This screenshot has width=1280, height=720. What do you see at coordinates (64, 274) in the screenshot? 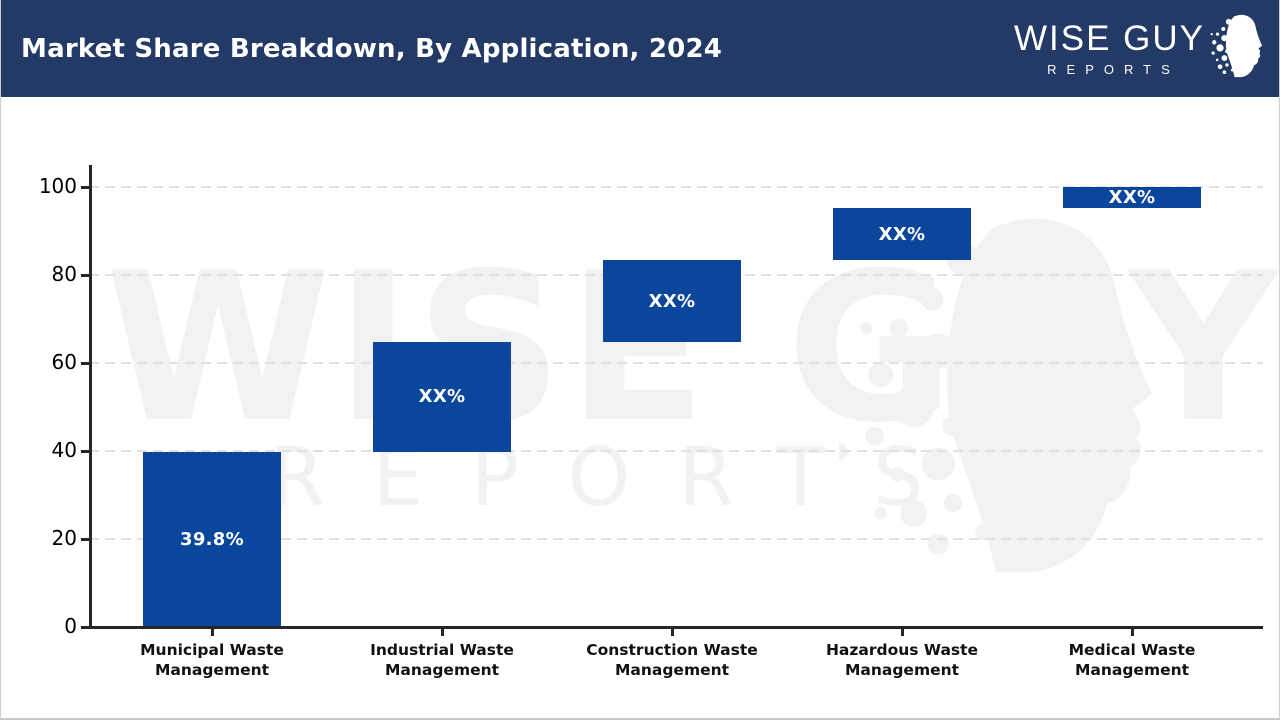
I see `y-tick-label: 80` at bounding box center [64, 274].